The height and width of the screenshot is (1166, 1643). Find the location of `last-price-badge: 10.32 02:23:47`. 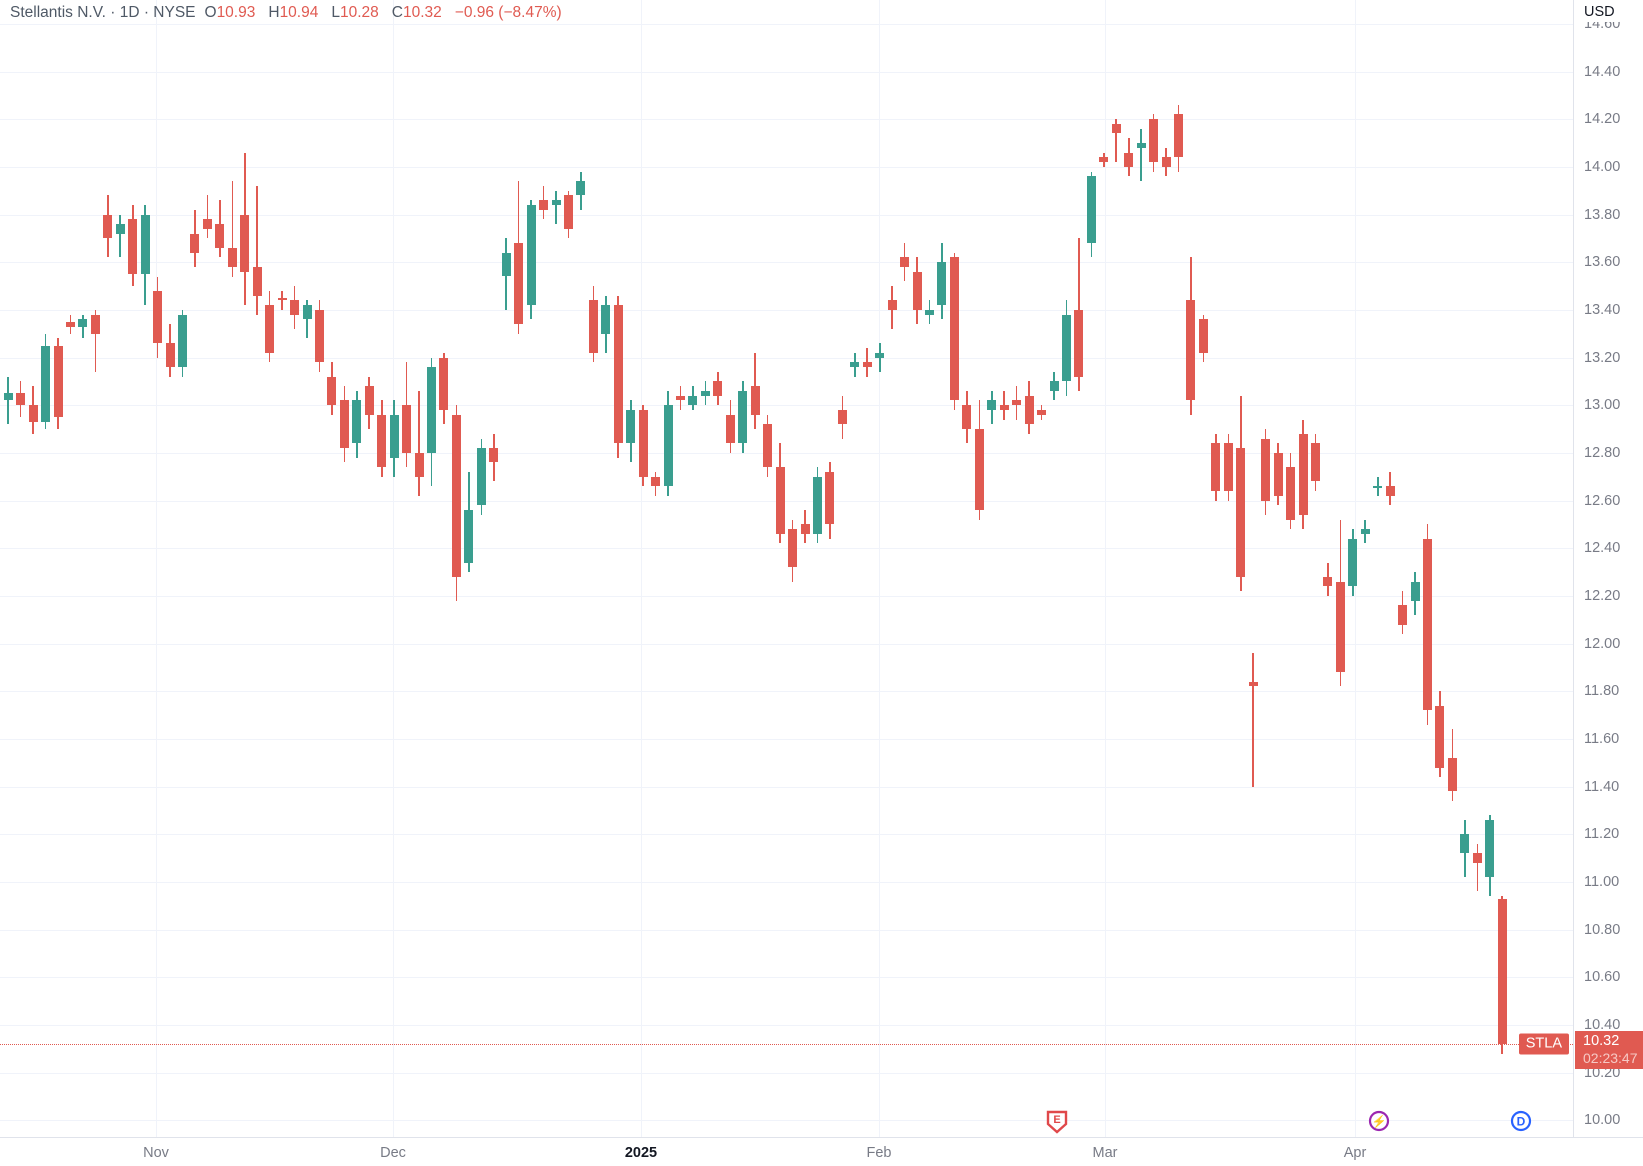

last-price-badge: 10.32 02:23:47 is located at coordinates (1609, 1050).